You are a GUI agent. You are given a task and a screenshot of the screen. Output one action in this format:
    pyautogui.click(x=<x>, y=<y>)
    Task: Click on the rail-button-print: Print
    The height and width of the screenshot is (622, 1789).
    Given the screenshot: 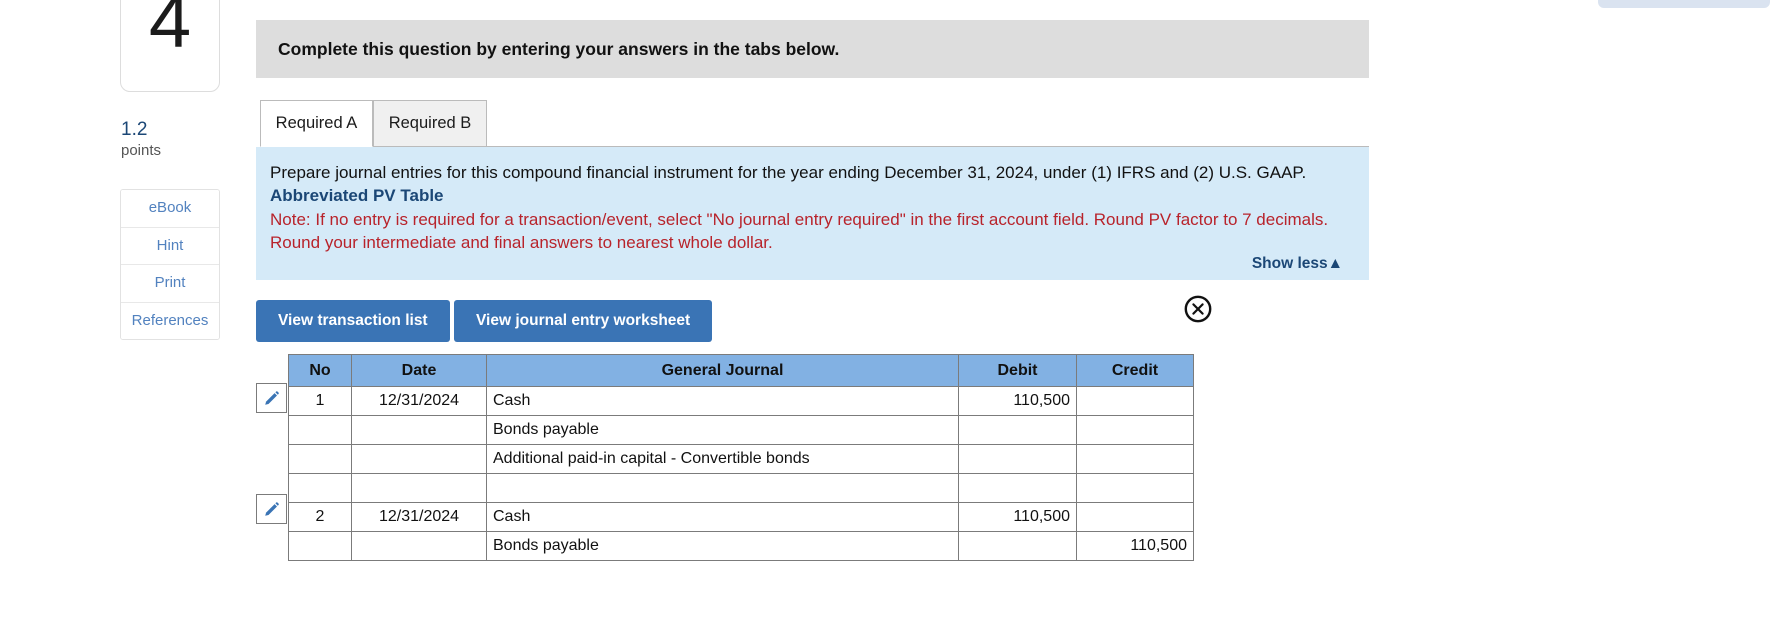 What is the action you would take?
    pyautogui.click(x=170, y=284)
    